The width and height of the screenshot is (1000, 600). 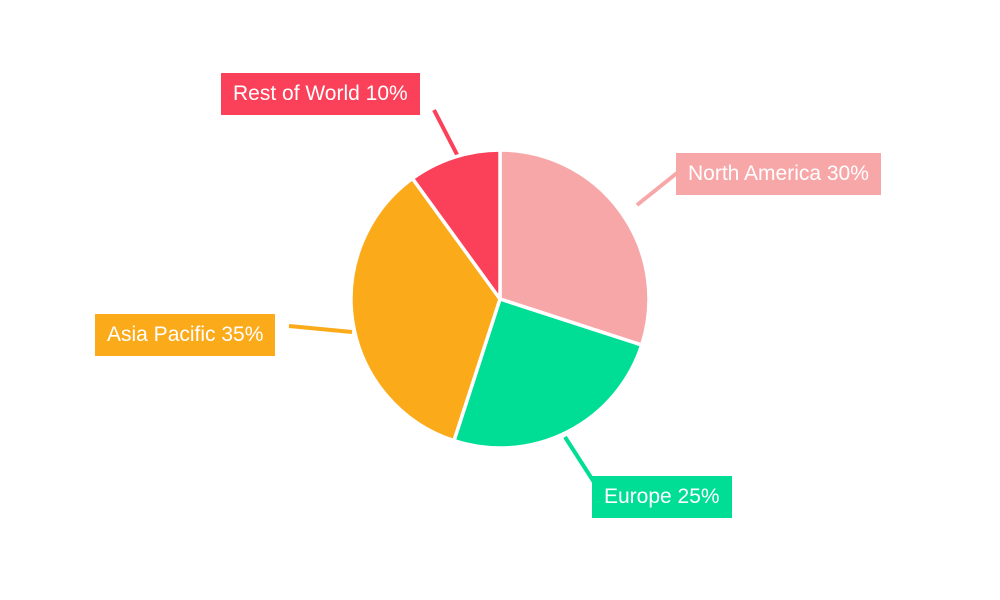 I want to click on pie-label-north-america-text: North America 30%, so click(x=778, y=173).